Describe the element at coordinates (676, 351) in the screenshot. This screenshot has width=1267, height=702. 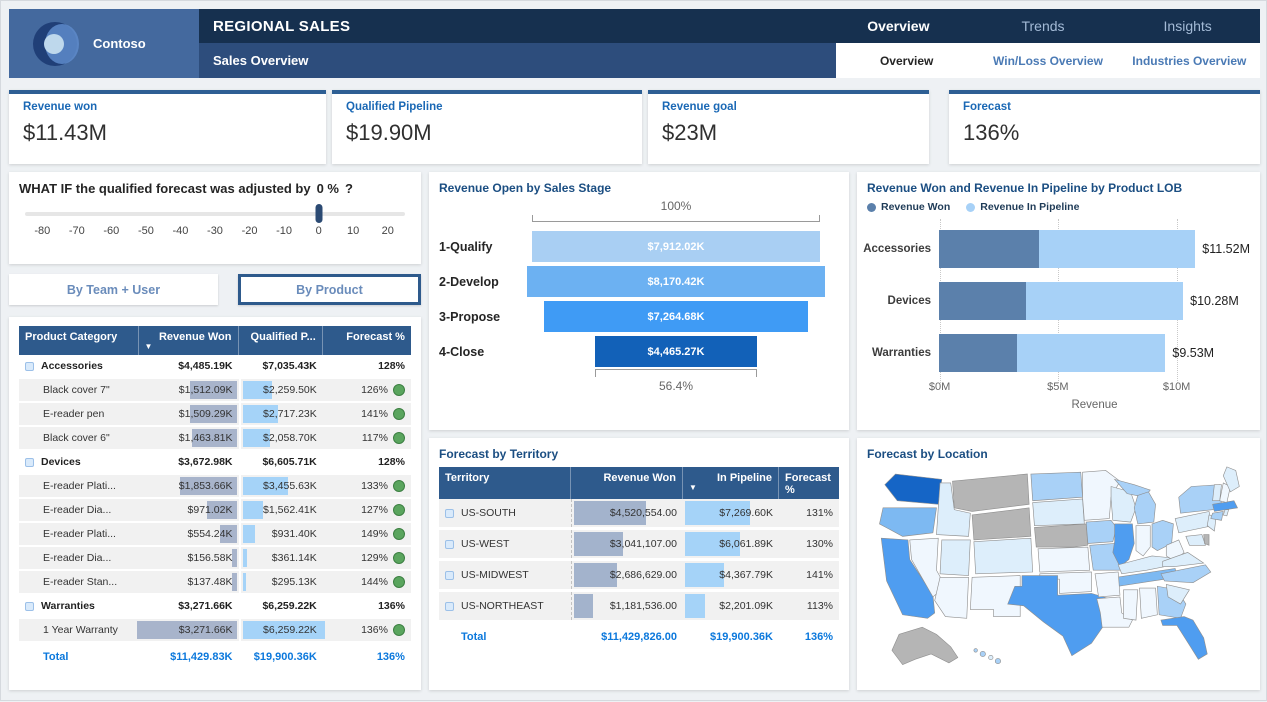
I see `funnel-bar: $4,465.27K` at that location.